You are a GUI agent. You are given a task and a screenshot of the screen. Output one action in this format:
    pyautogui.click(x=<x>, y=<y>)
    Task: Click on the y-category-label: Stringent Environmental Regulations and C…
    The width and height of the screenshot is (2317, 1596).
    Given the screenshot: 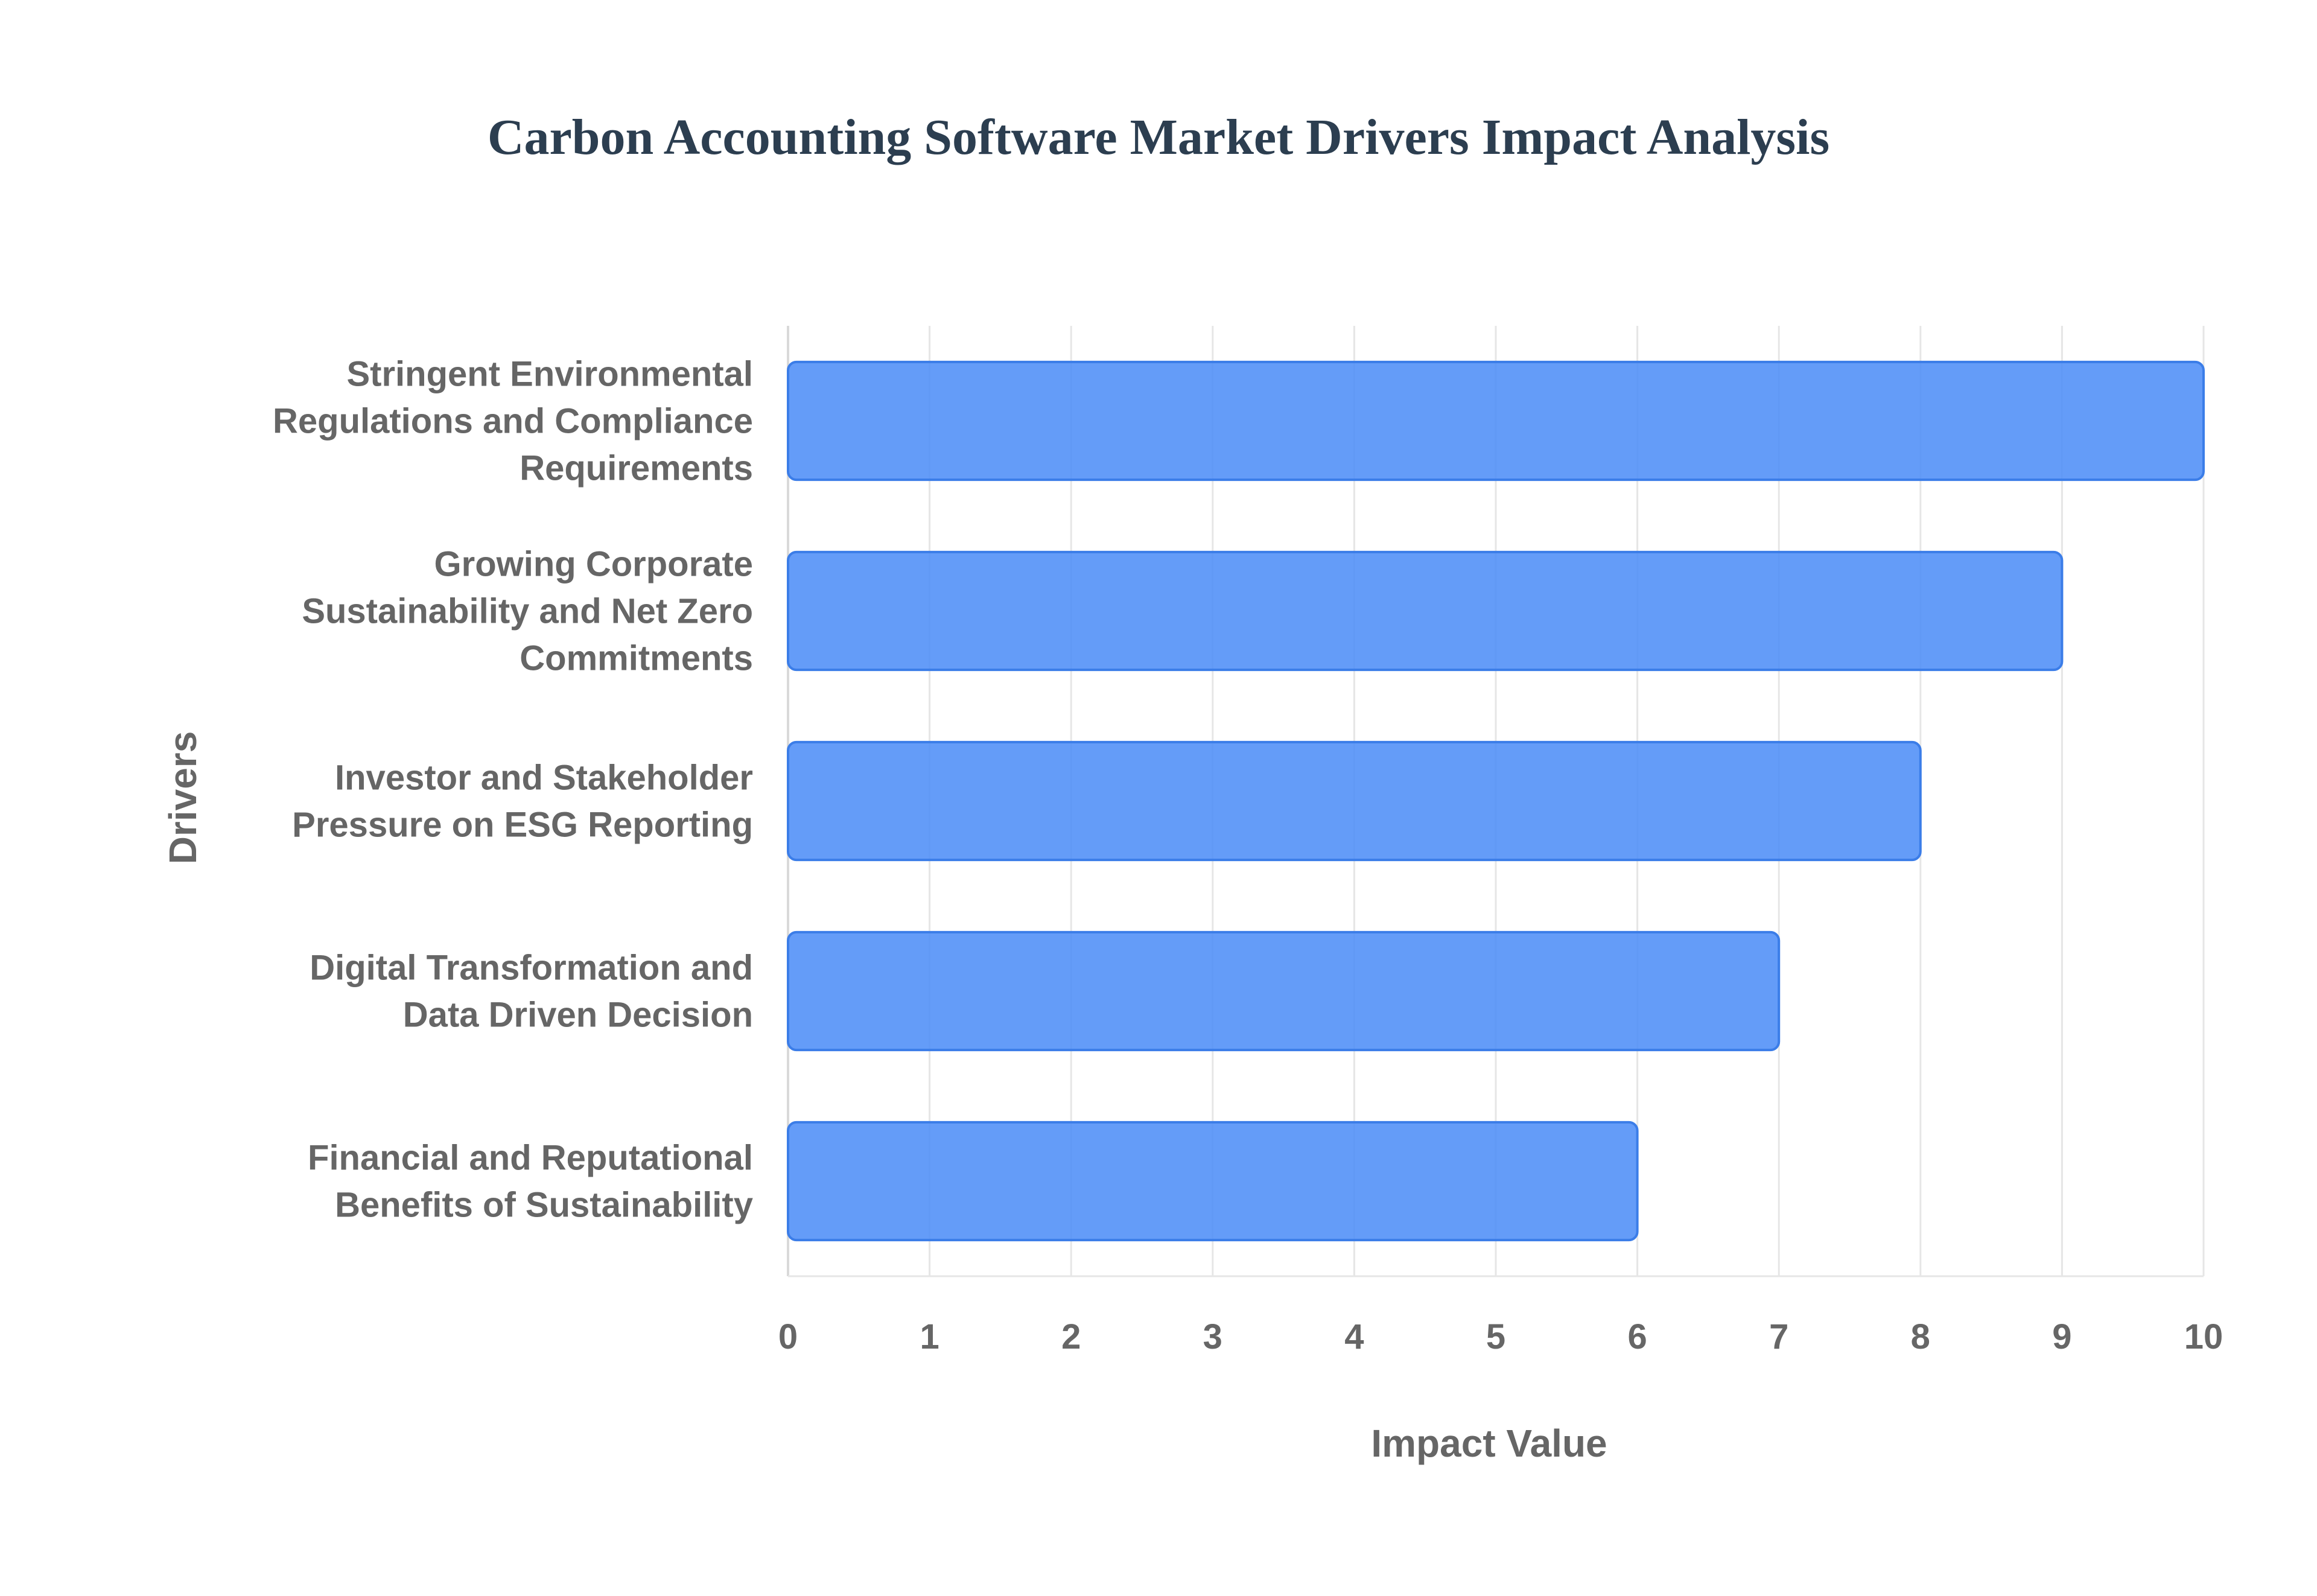 What is the action you would take?
    pyautogui.click(x=513, y=422)
    